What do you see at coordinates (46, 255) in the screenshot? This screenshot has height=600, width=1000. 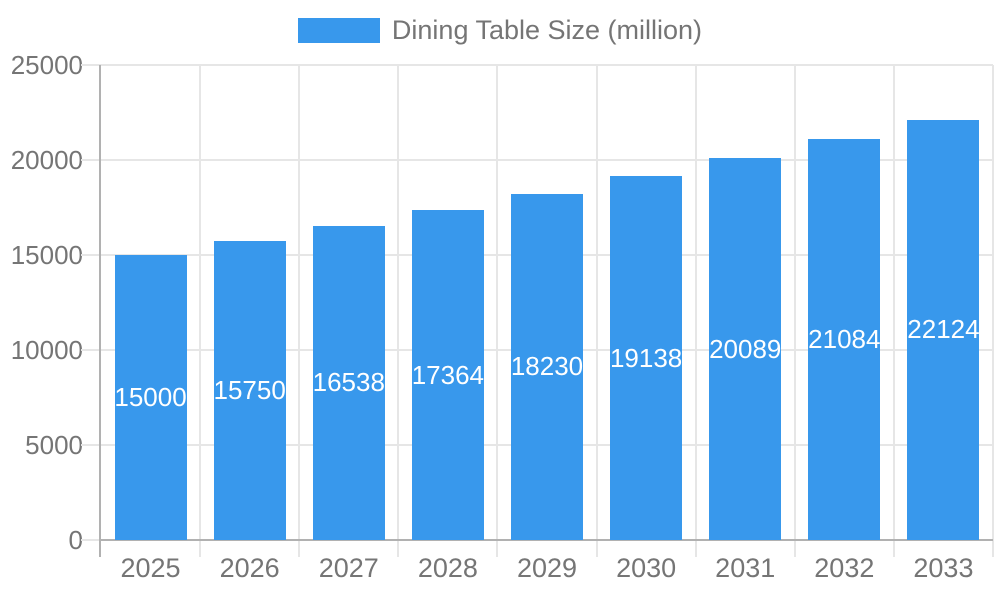 I see `y-axis-tick-label: 15000` at bounding box center [46, 255].